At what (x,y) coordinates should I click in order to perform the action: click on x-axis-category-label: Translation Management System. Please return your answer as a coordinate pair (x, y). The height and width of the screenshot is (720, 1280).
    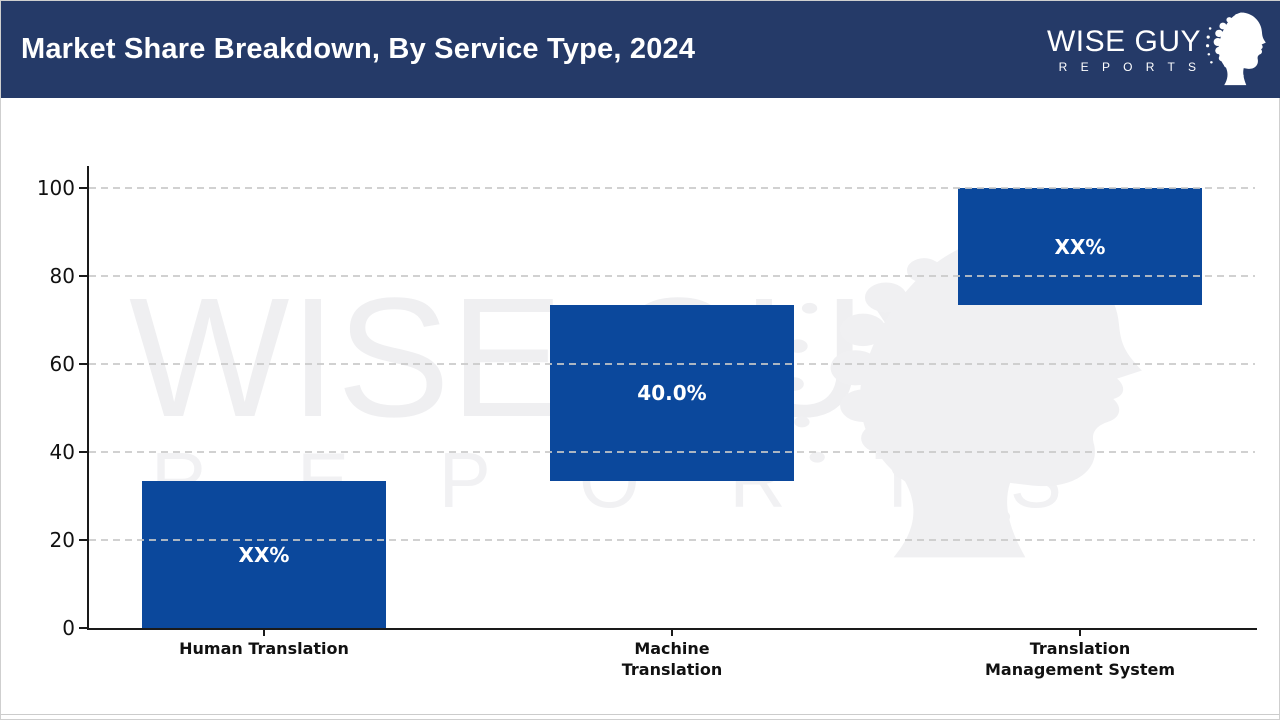
    Looking at the image, I should click on (1080, 659).